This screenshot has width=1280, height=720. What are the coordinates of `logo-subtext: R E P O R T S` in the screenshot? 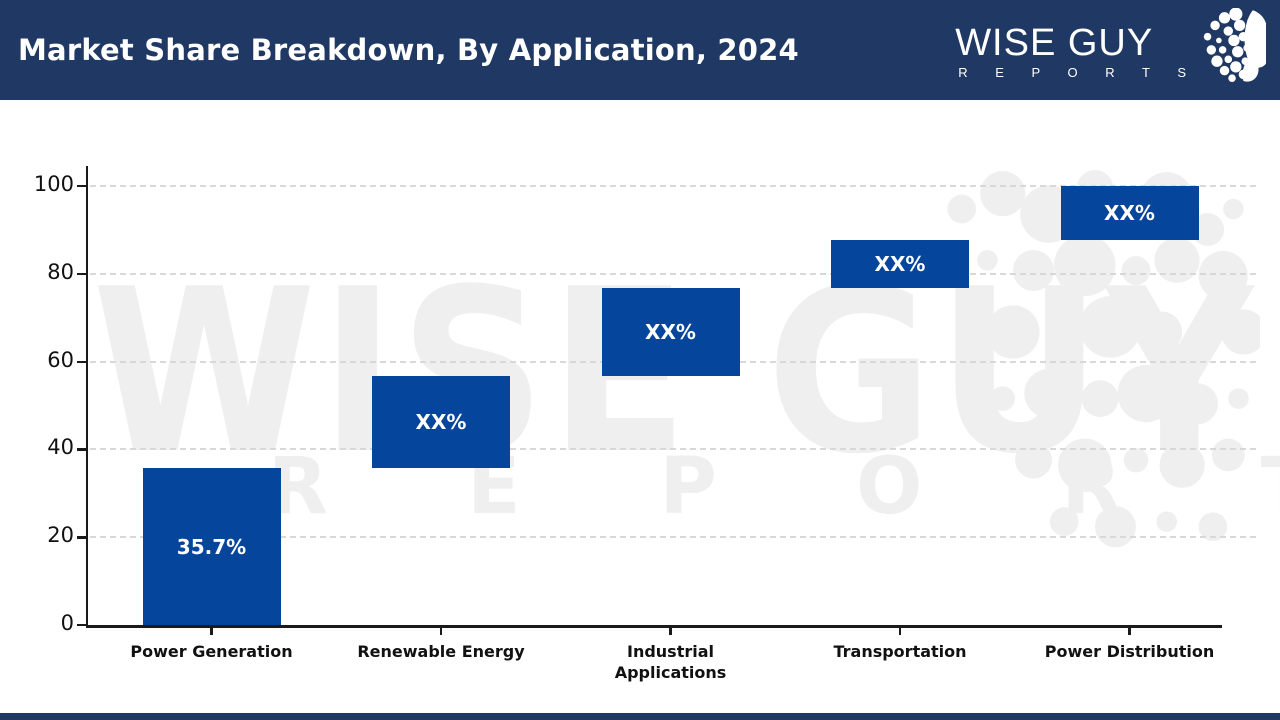 It's located at (1078, 72).